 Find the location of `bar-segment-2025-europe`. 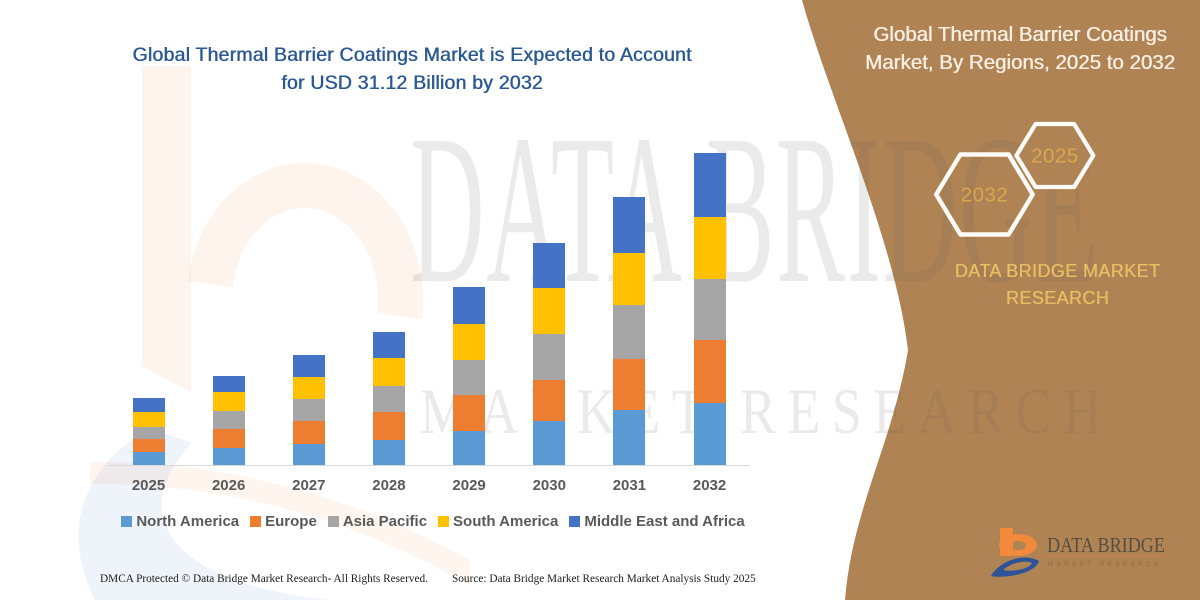

bar-segment-2025-europe is located at coordinates (148, 446).